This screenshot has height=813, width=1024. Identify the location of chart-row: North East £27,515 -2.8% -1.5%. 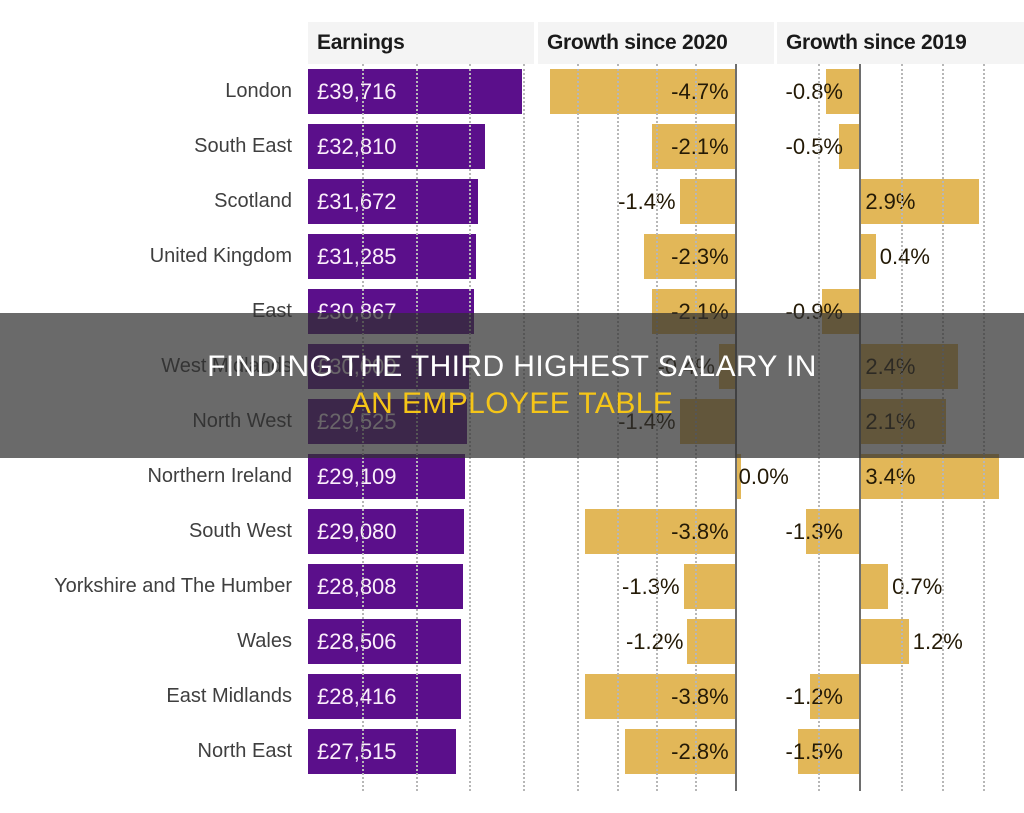
(512, 751).